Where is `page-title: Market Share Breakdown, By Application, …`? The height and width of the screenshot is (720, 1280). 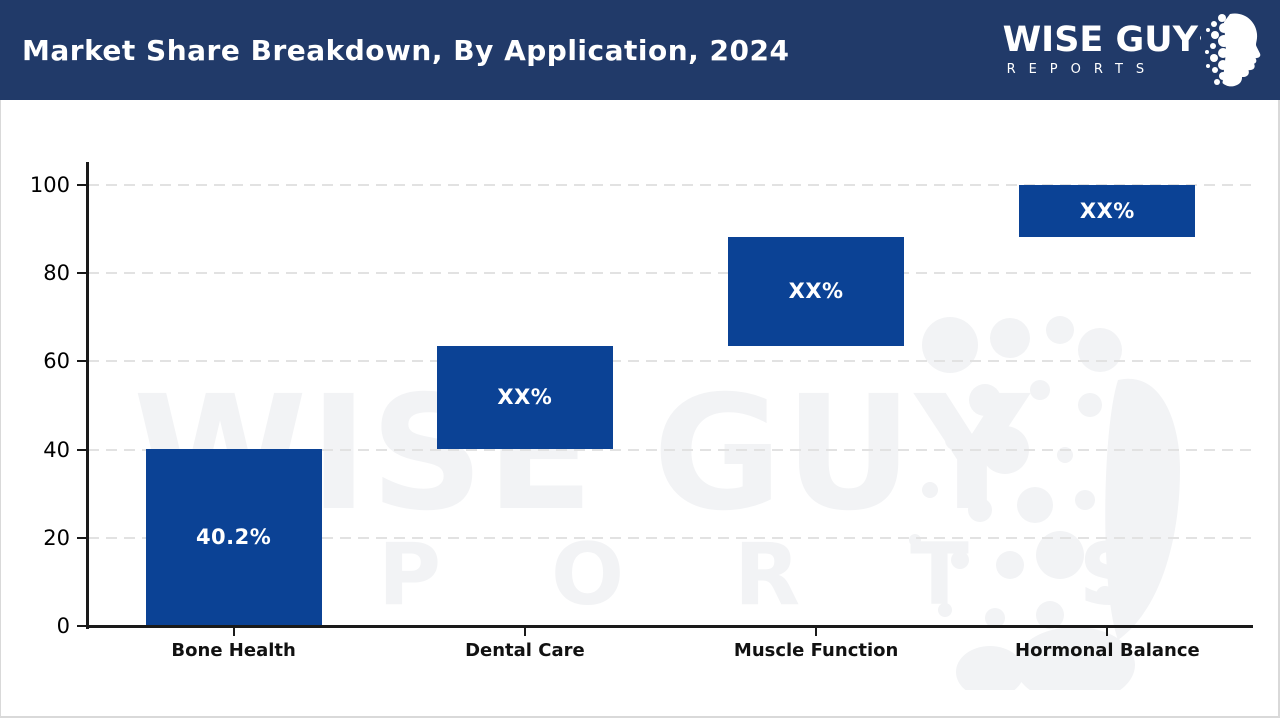
page-title: Market Share Breakdown, By Application, … is located at coordinates (406, 50).